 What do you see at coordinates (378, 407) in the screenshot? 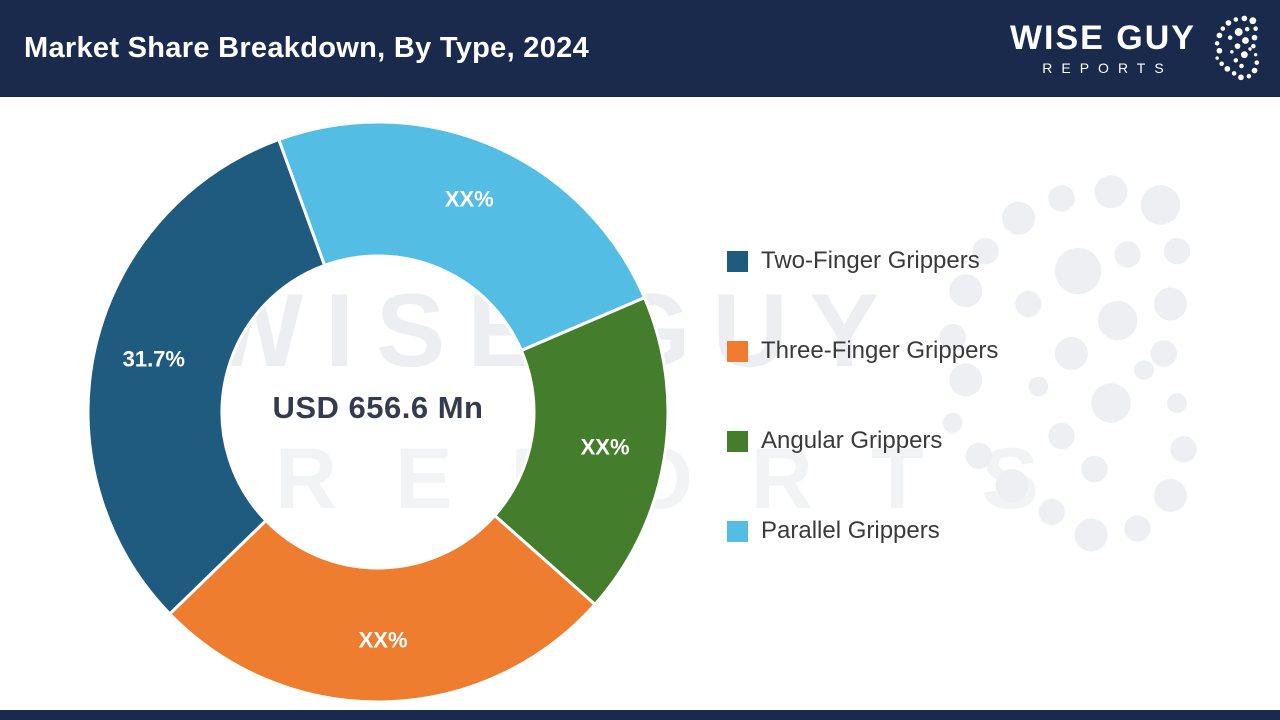
I see `donut-center-value: USD 656.6 Mn` at bounding box center [378, 407].